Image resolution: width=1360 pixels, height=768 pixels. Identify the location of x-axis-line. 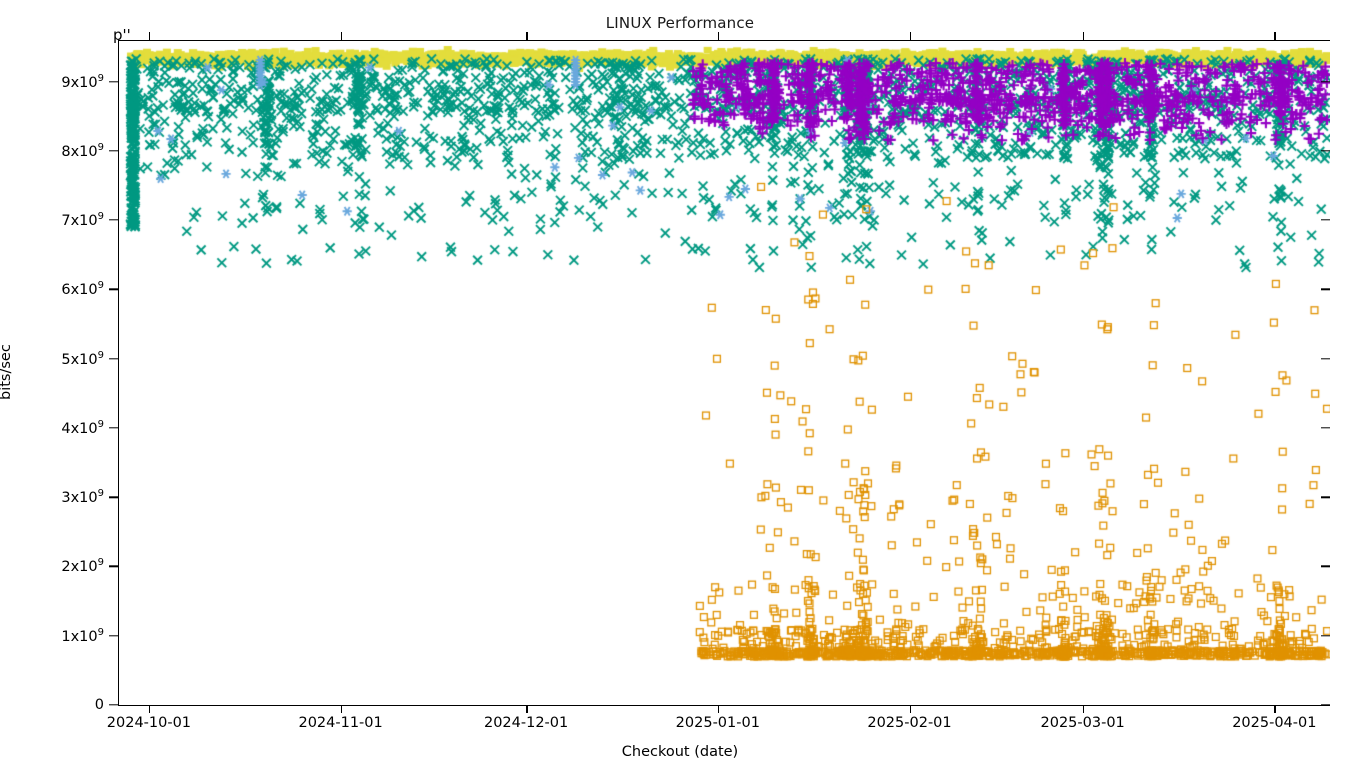
(724, 706).